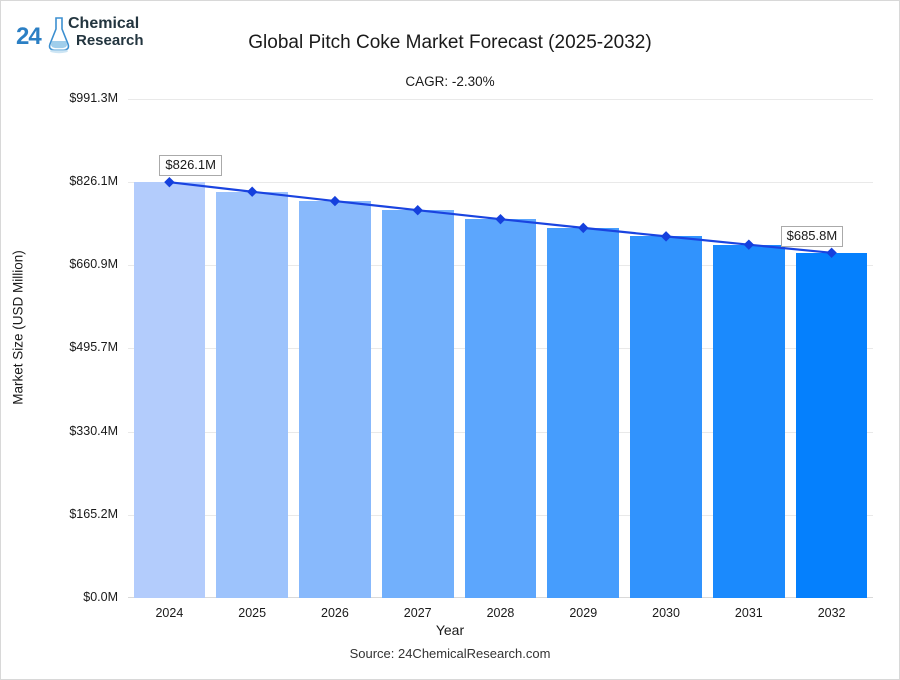 The height and width of the screenshot is (680, 900). What do you see at coordinates (666, 613) in the screenshot?
I see `x-axis-tick-label: 2030` at bounding box center [666, 613].